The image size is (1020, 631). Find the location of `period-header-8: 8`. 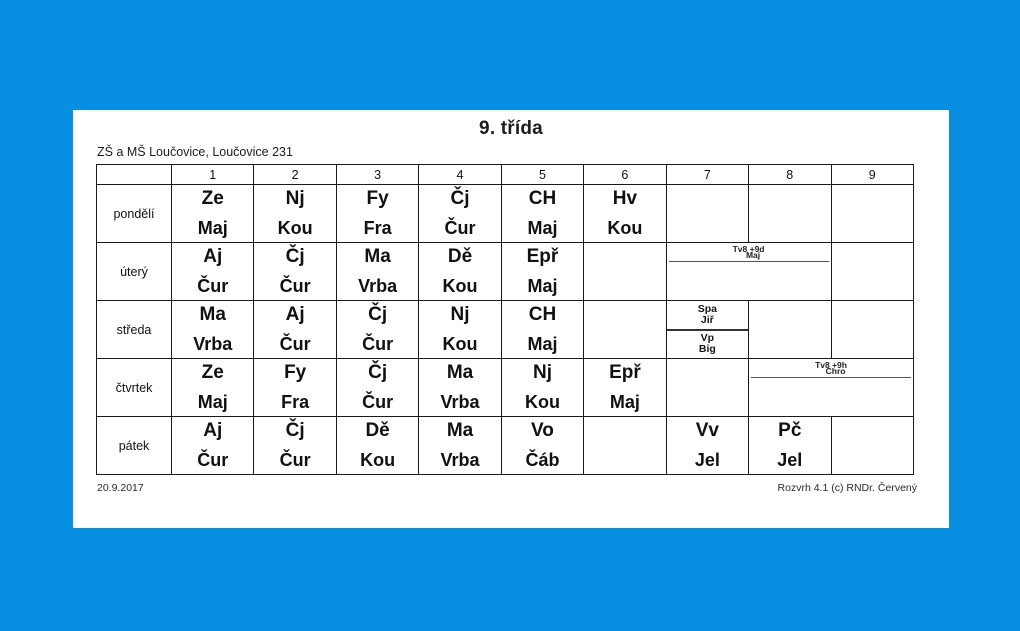

period-header-8: 8 is located at coordinates (790, 174).